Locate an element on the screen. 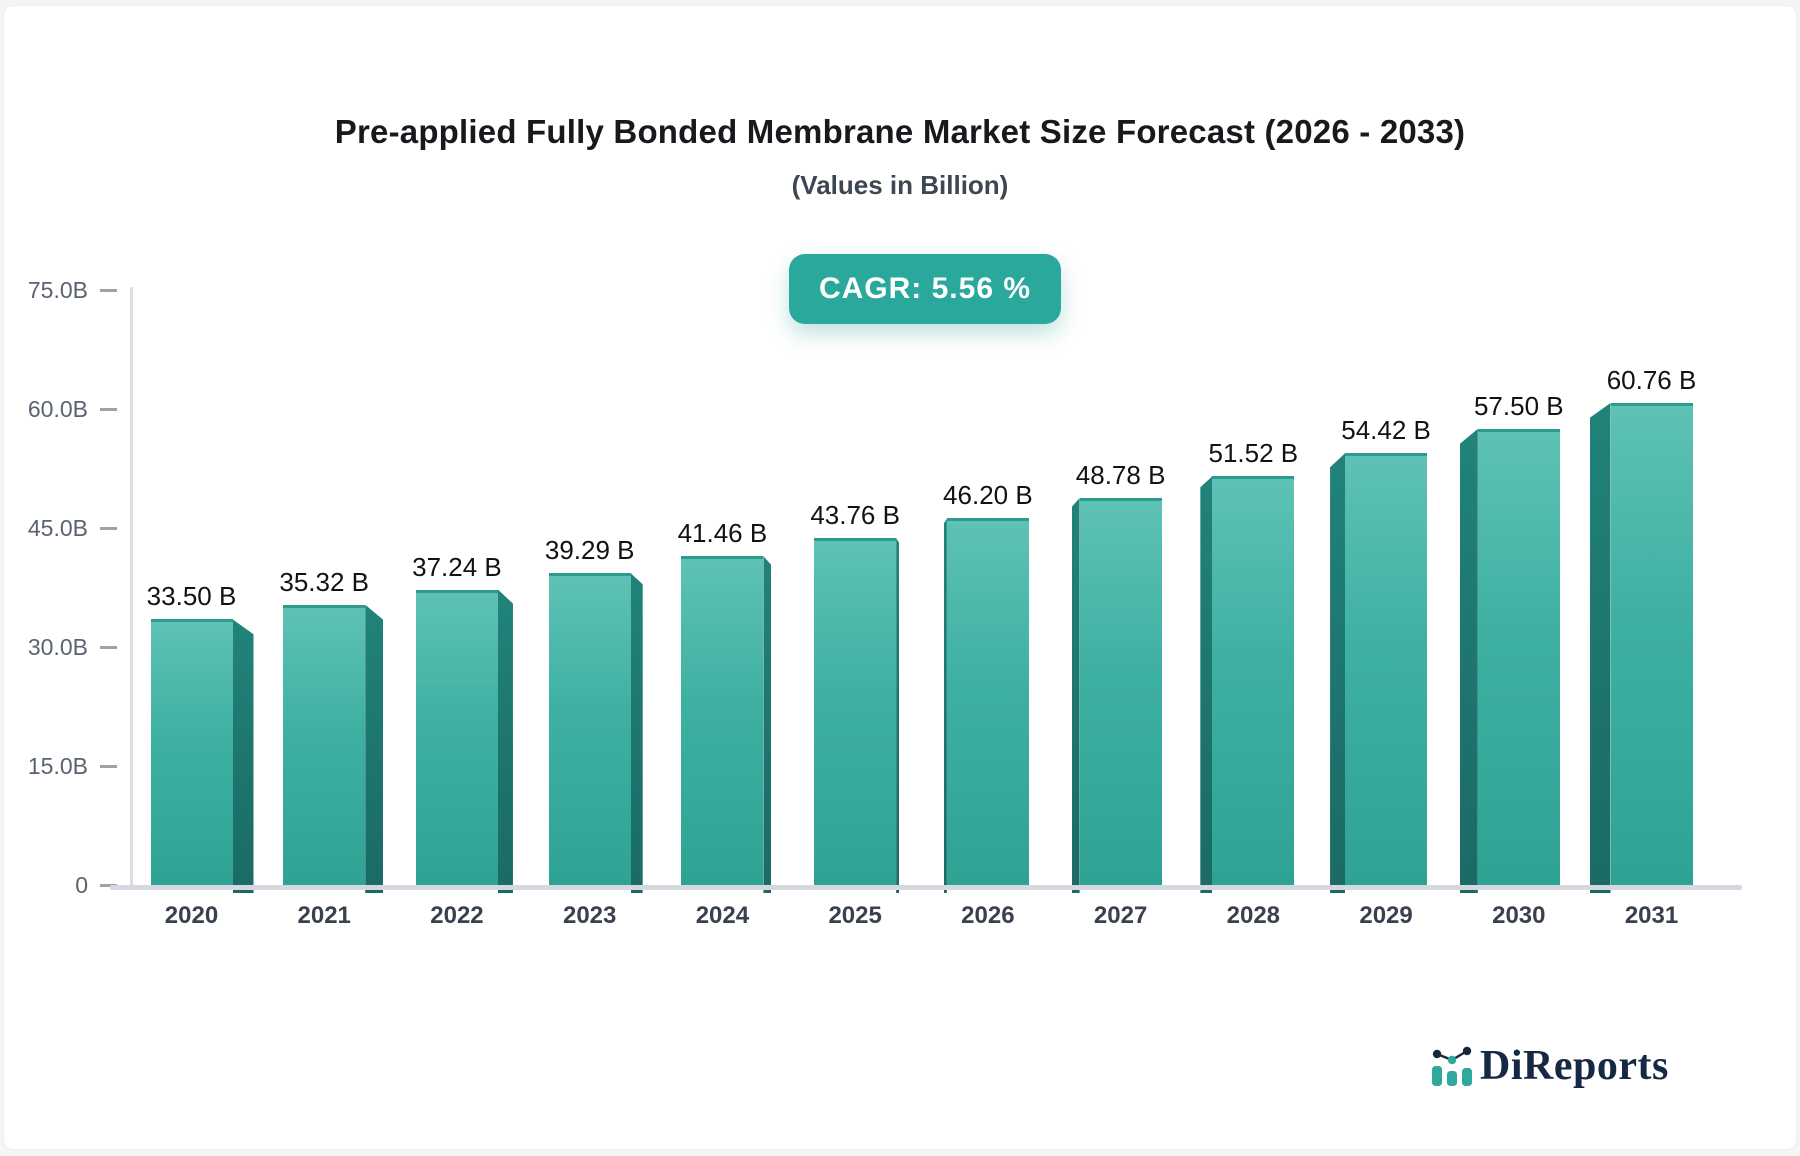  bar-value-label: 41.46 B is located at coordinates (722, 533).